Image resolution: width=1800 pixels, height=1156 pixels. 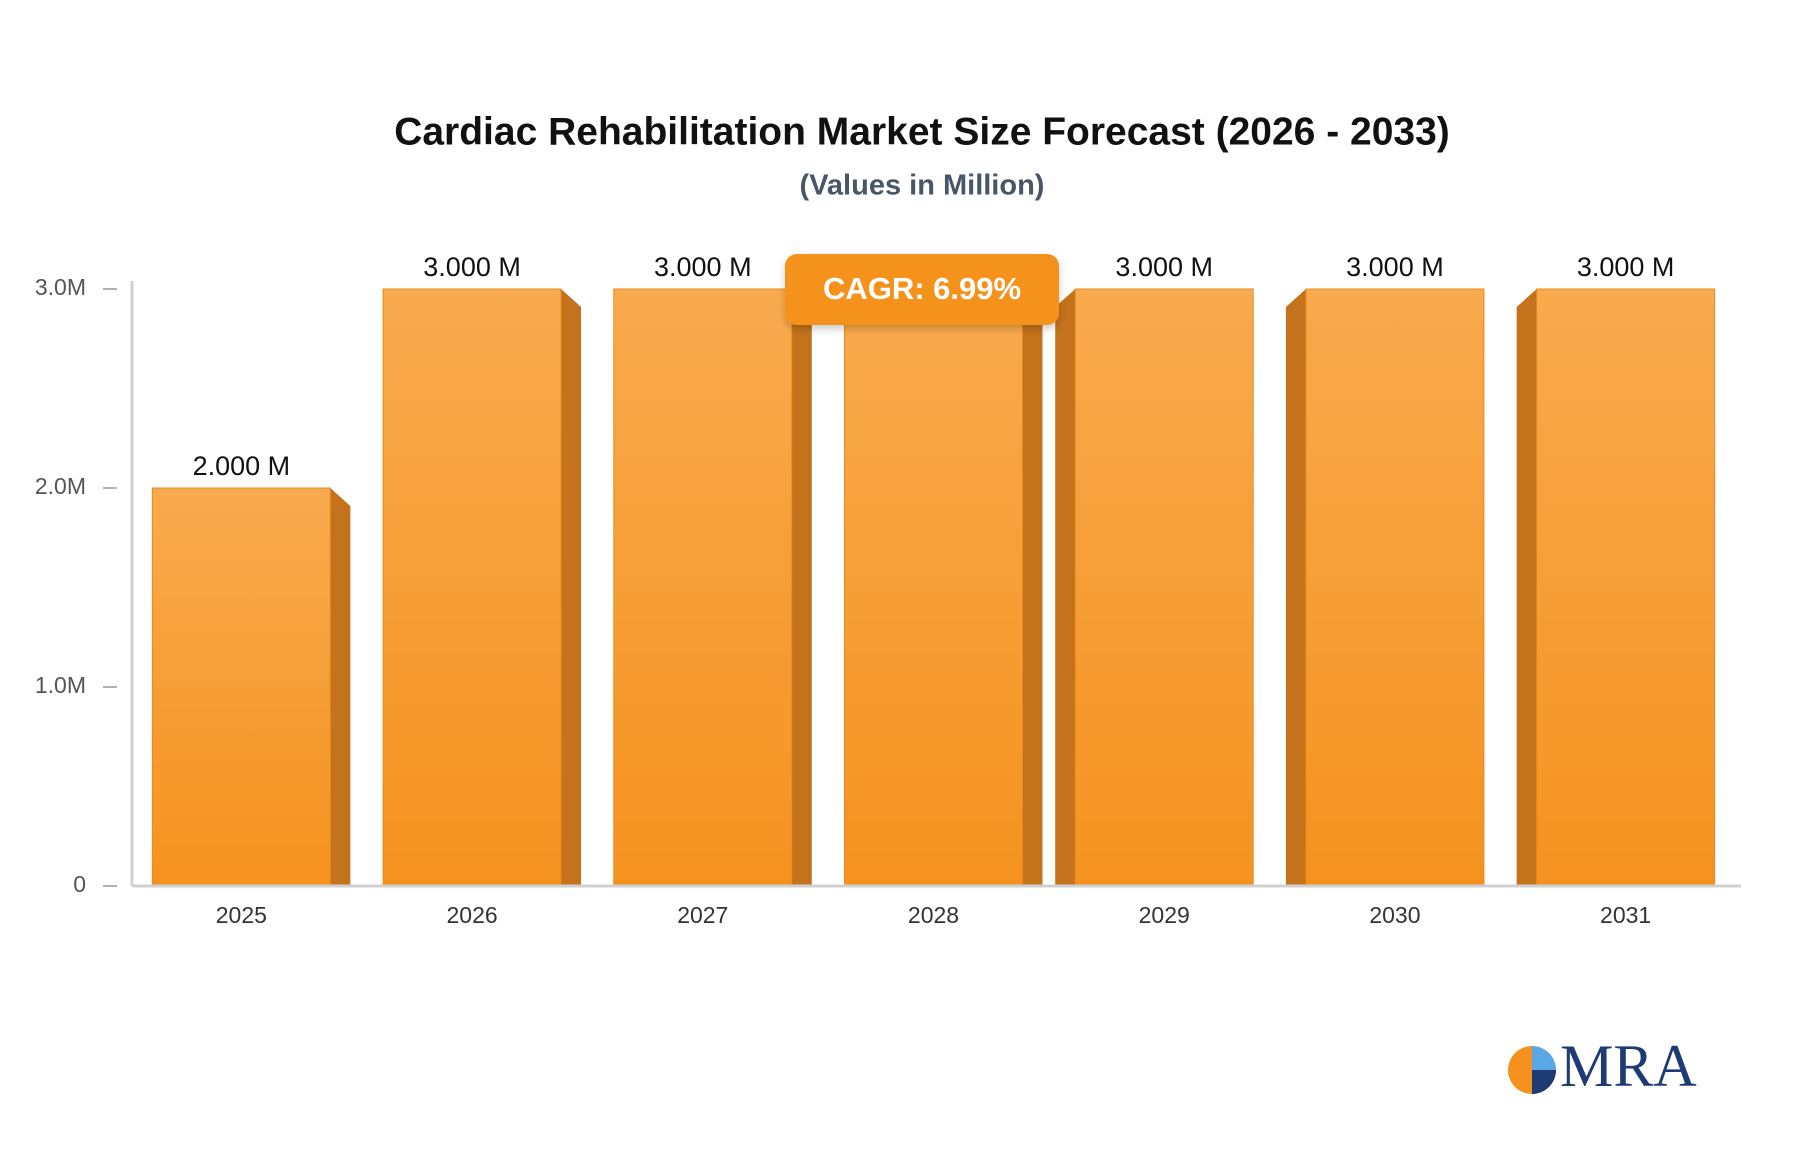 I want to click on y-tick-label: 1.0M, so click(x=60, y=685).